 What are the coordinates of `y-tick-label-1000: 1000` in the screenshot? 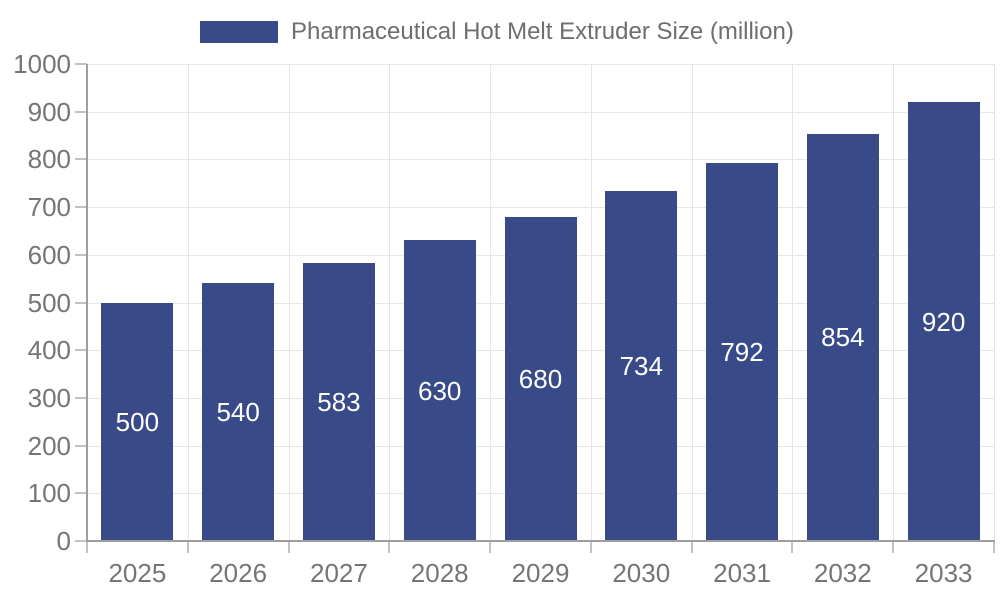 It's located at (42, 64).